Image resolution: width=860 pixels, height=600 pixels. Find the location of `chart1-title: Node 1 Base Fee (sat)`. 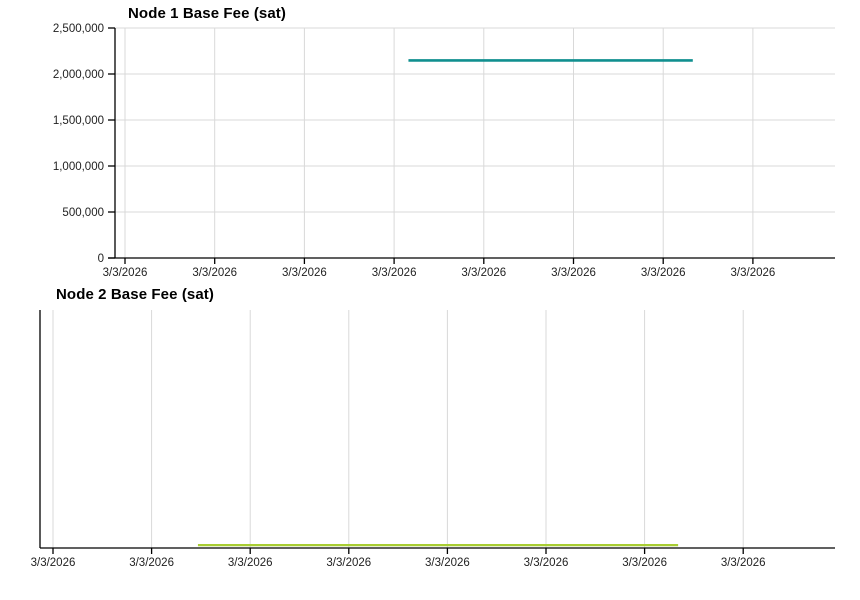

chart1-title: Node 1 Base Fee (sat) is located at coordinates (207, 13).